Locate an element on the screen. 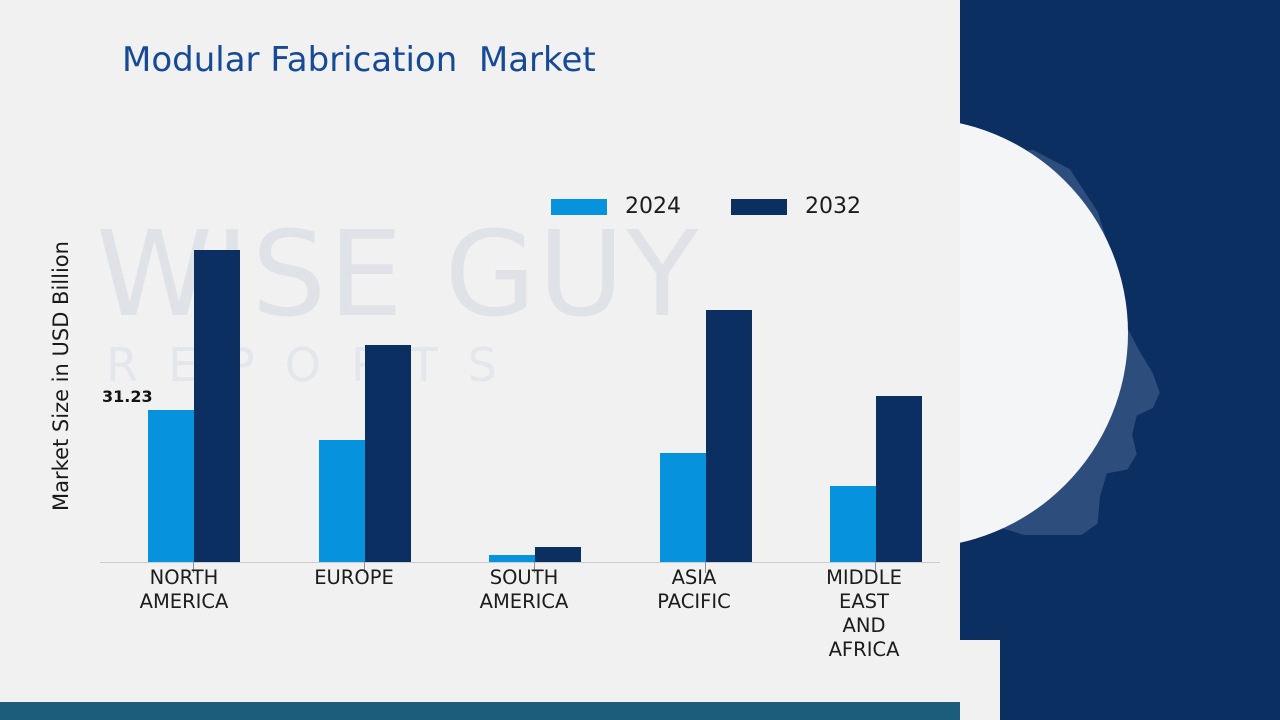 The height and width of the screenshot is (720, 1280). page-title: Modular Fabrication Market is located at coordinates (359, 60).